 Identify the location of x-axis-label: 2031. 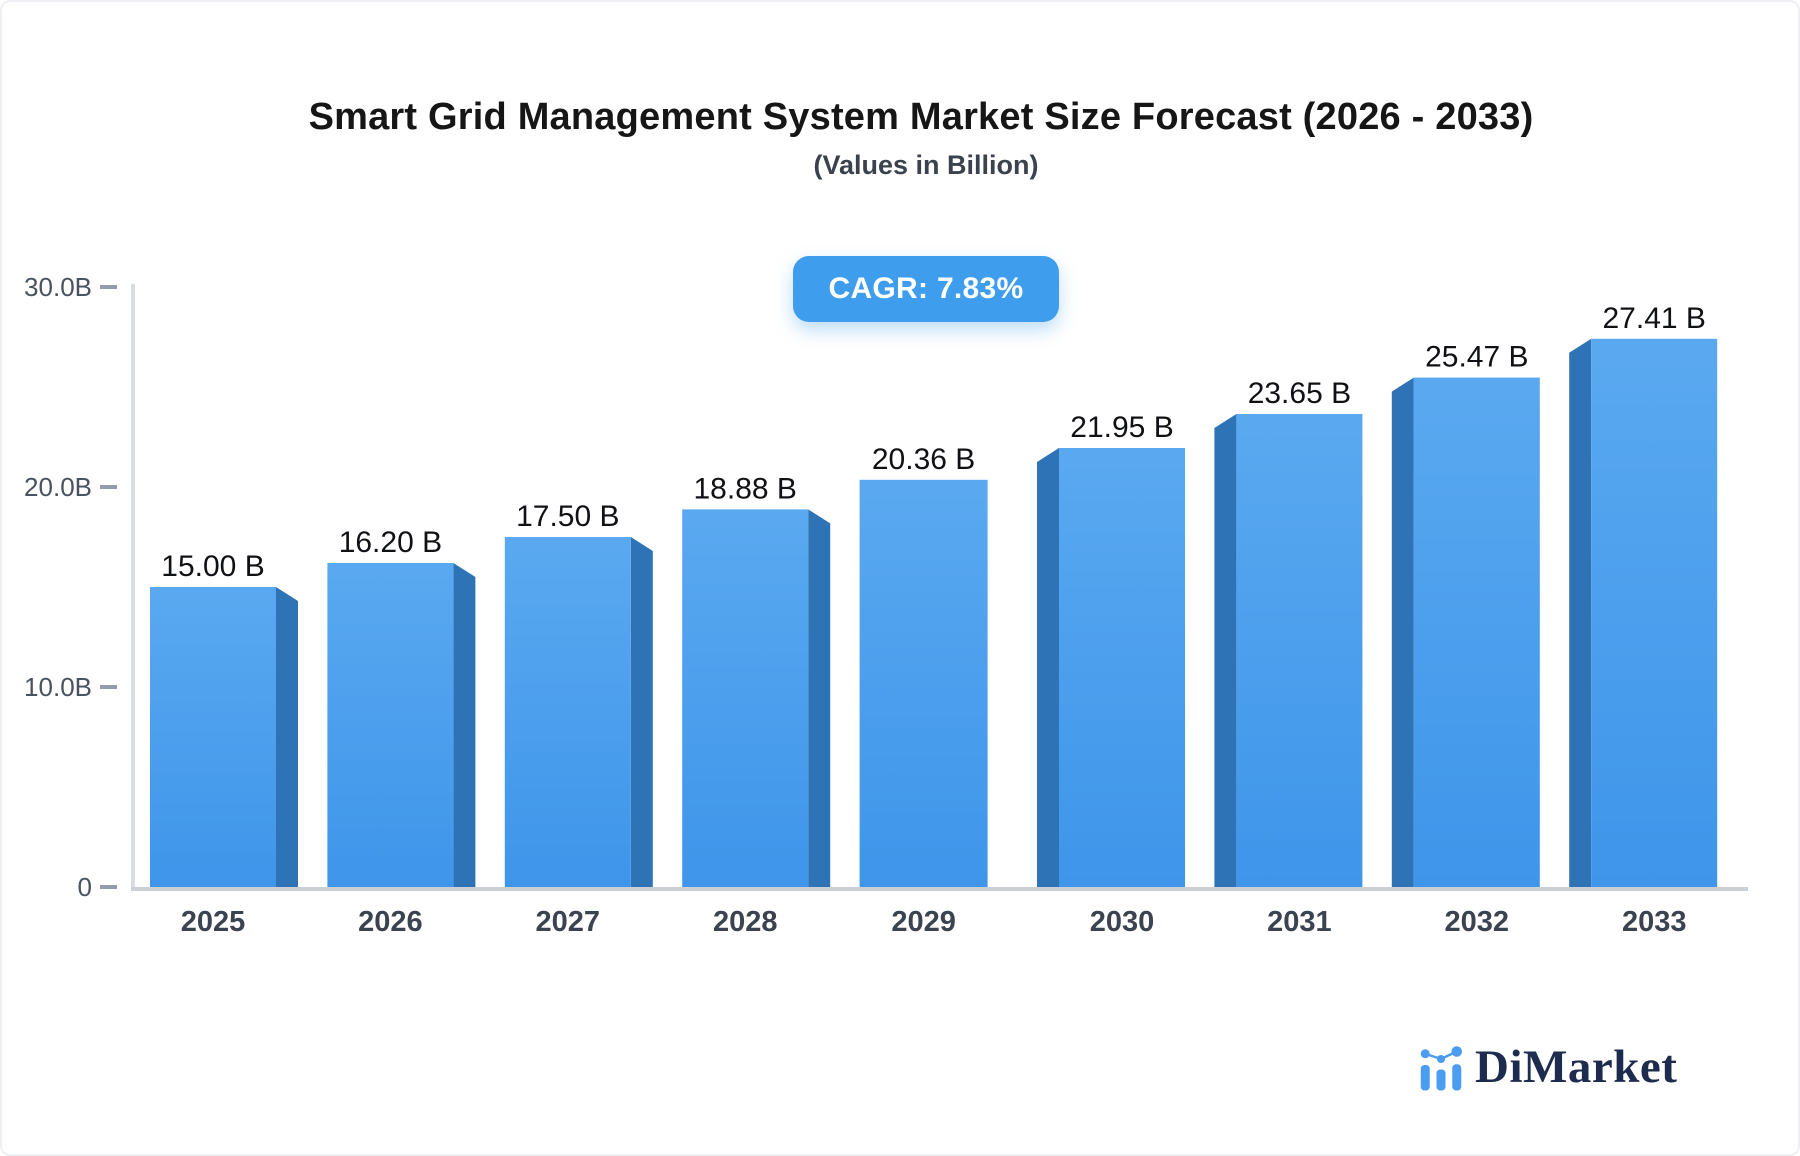
(1299, 922).